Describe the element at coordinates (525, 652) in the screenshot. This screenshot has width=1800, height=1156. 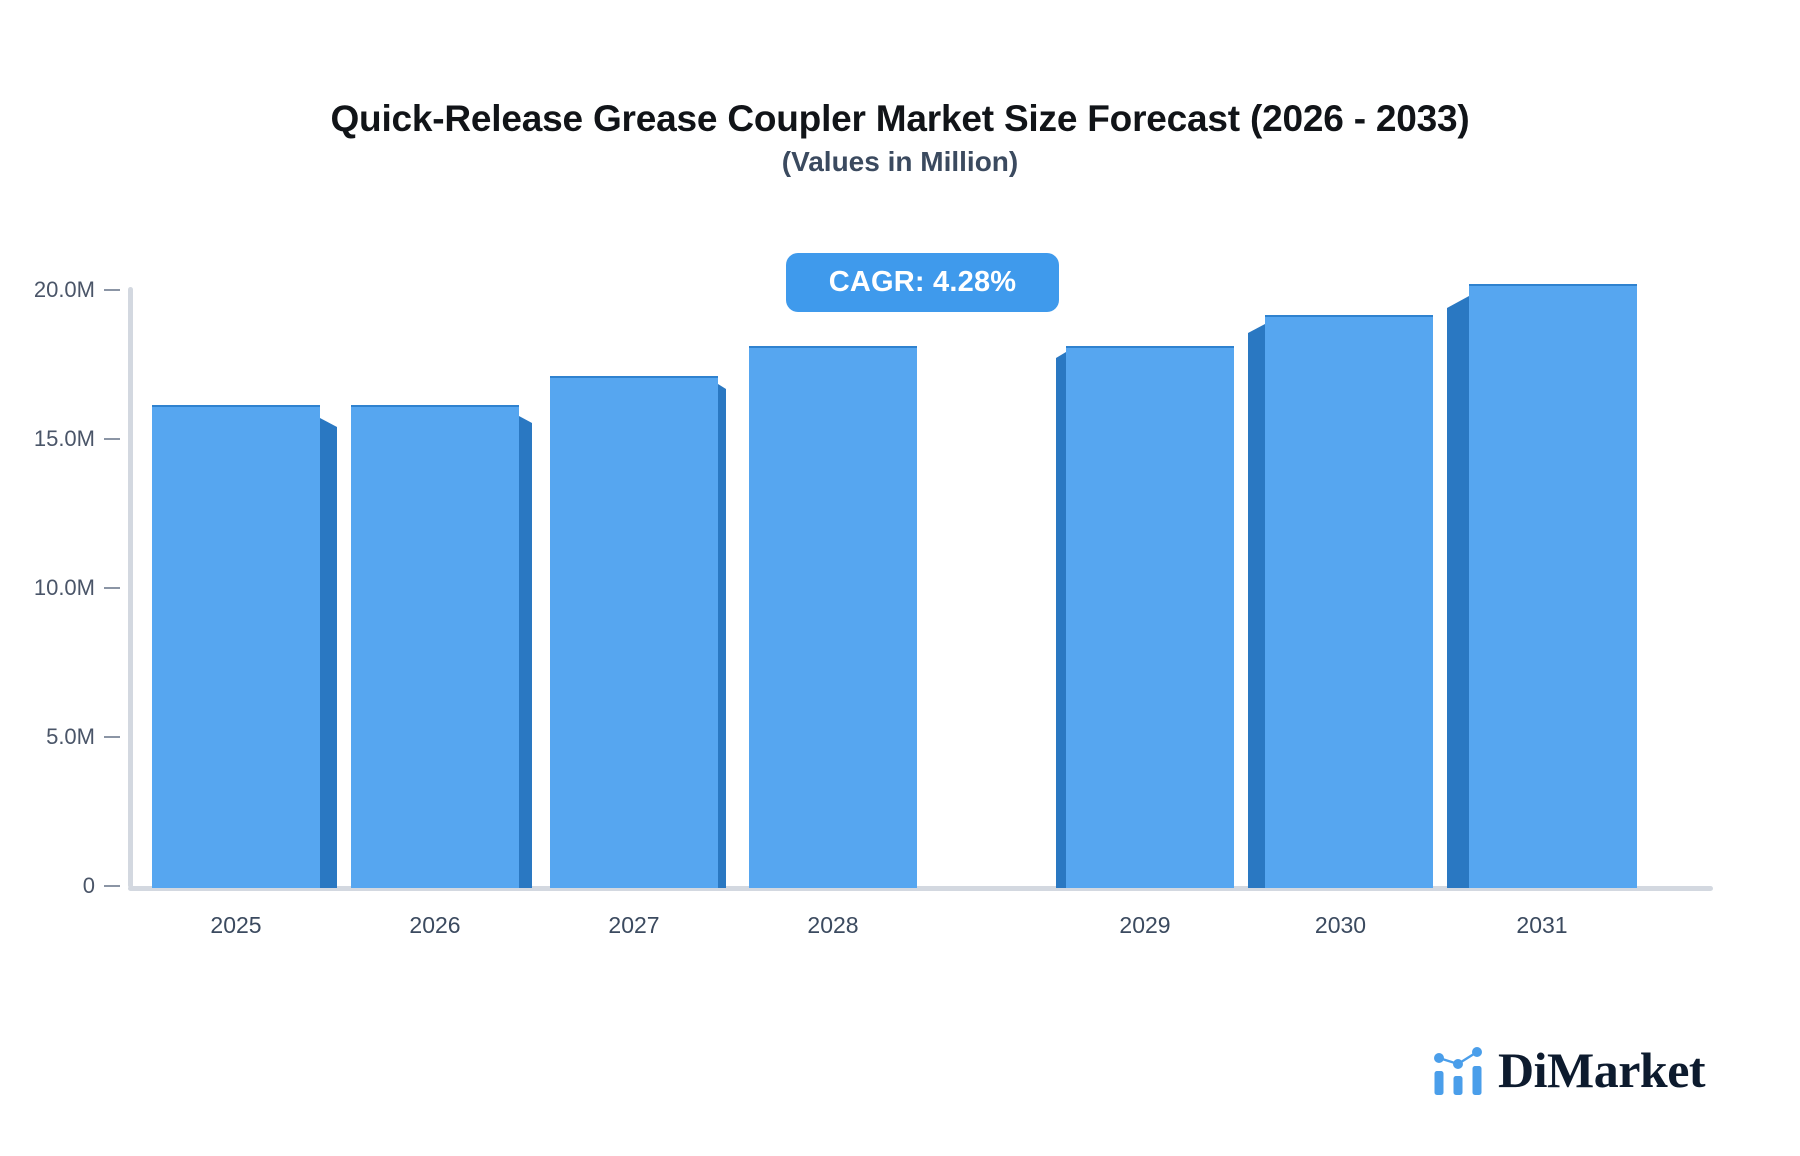
I see `bar-2026-side-face` at that location.